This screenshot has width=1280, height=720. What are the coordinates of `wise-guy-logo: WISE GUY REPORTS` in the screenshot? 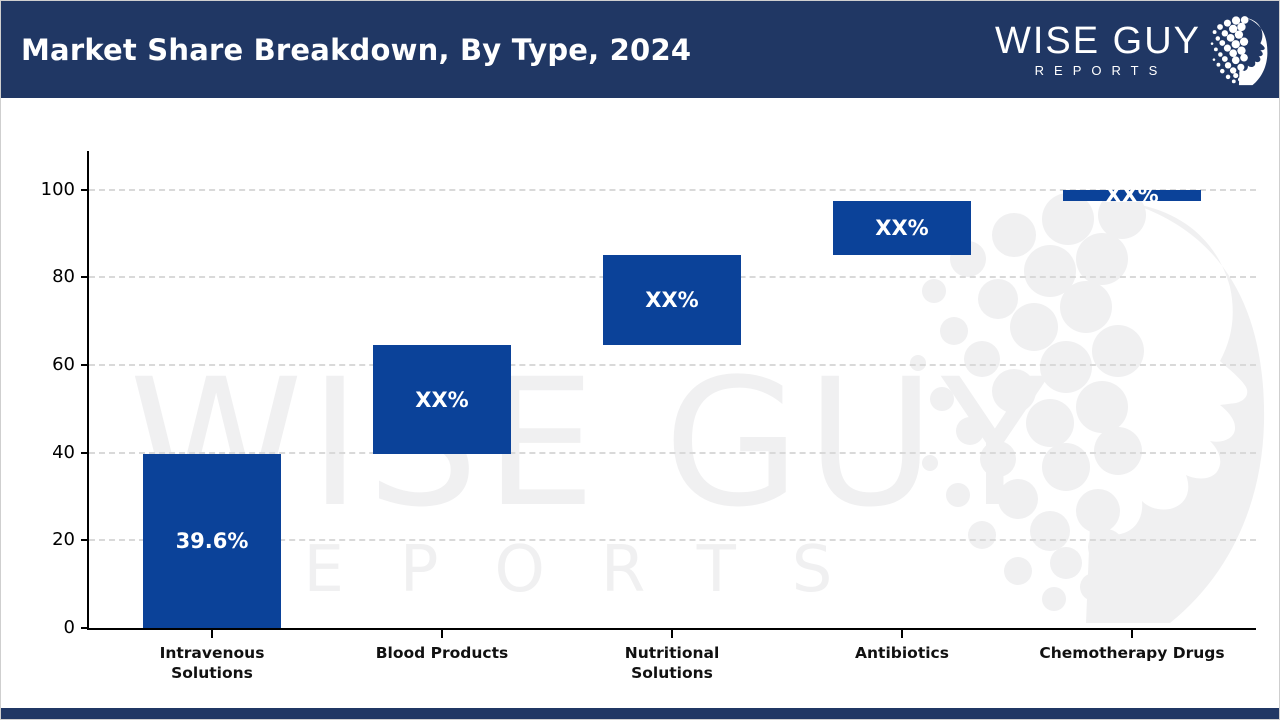 It's located at (1132, 50).